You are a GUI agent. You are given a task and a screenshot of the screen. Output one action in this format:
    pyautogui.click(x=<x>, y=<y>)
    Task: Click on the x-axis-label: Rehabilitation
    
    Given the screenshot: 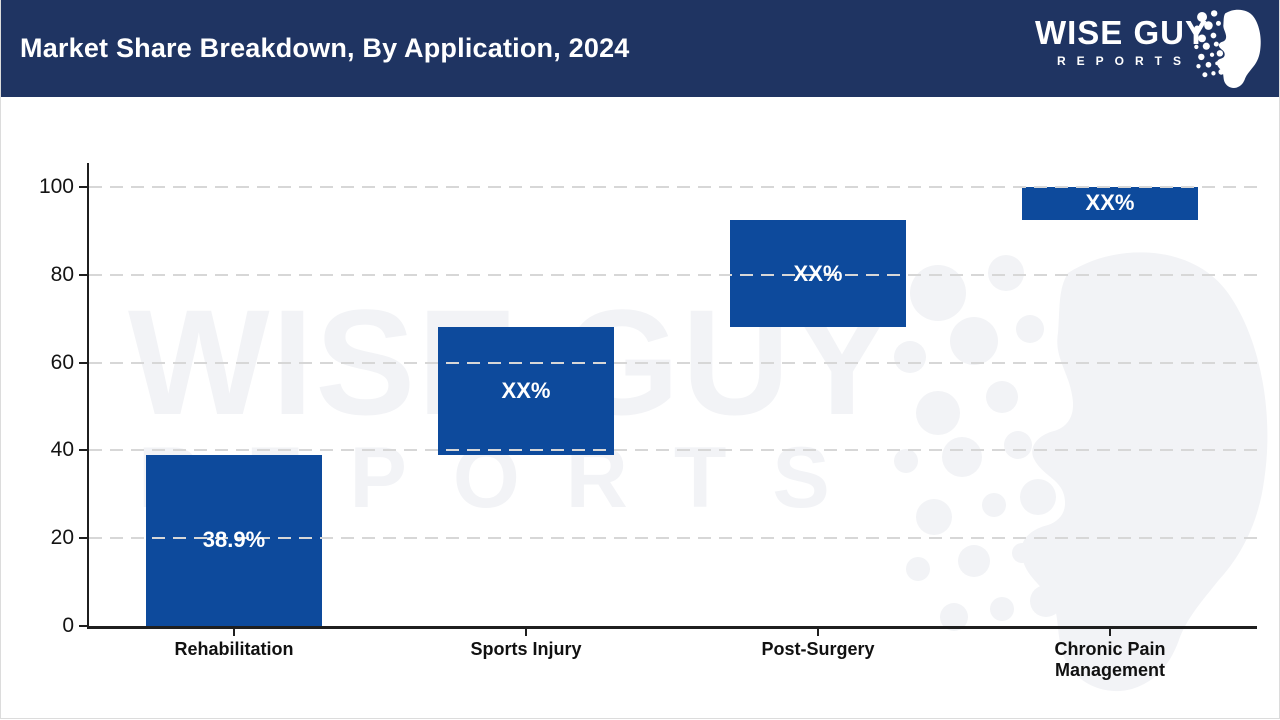 What is the action you would take?
    pyautogui.click(x=234, y=649)
    